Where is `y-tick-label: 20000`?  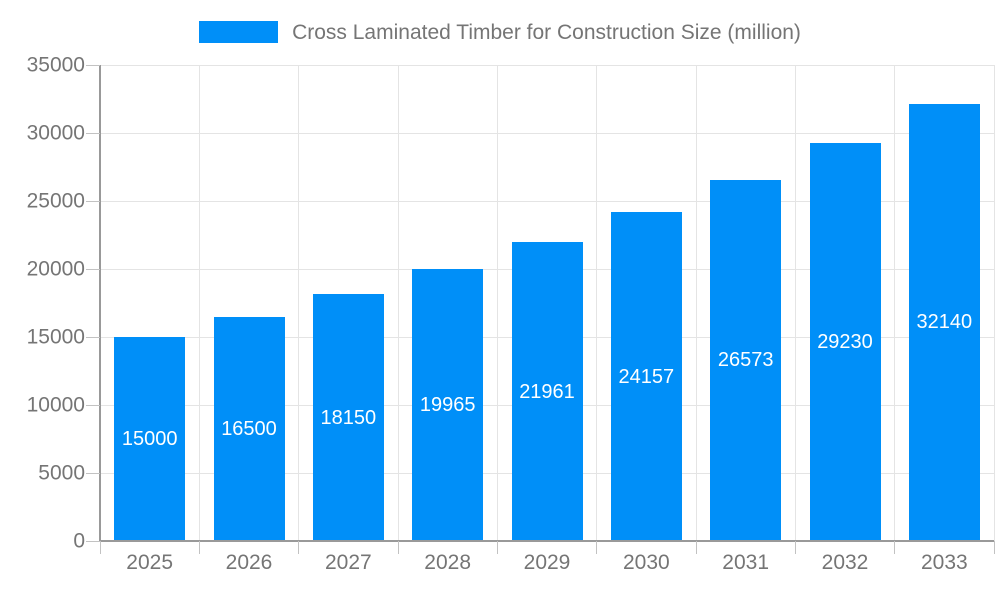 y-tick-label: 20000 is located at coordinates (55, 269).